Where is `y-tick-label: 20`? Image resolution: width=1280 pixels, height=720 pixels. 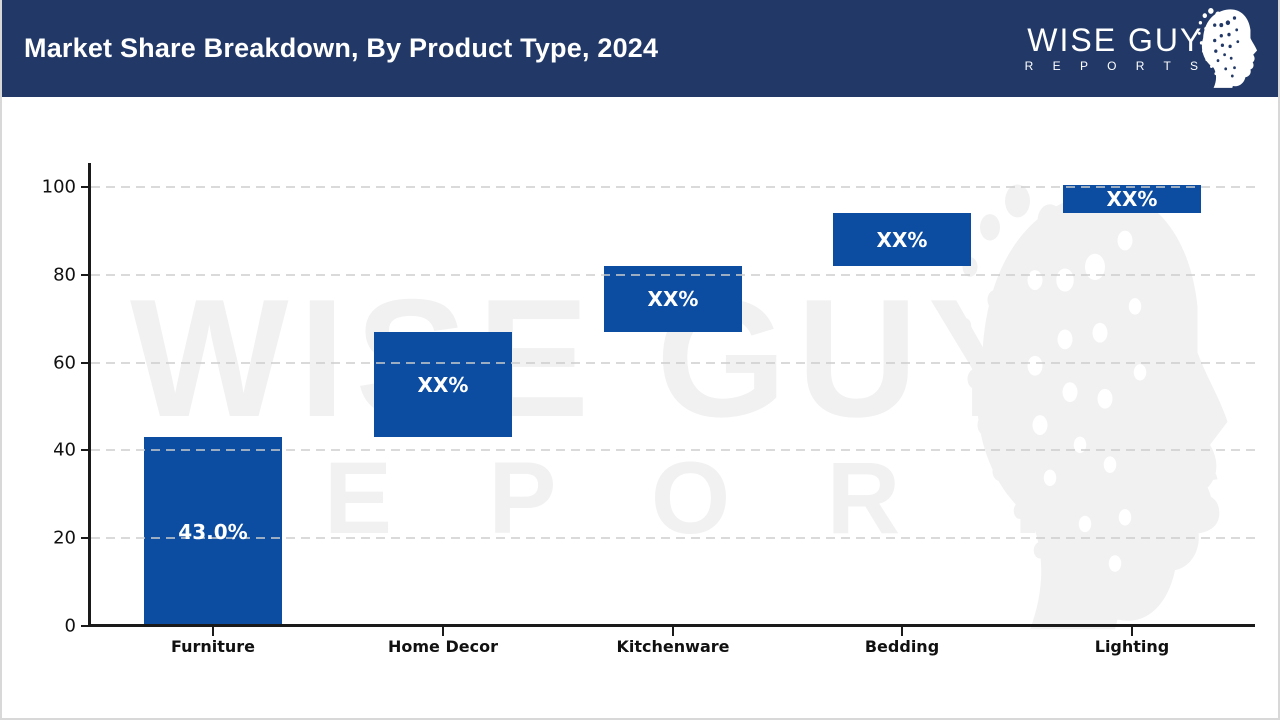
y-tick-label: 20 is located at coordinates (64, 538).